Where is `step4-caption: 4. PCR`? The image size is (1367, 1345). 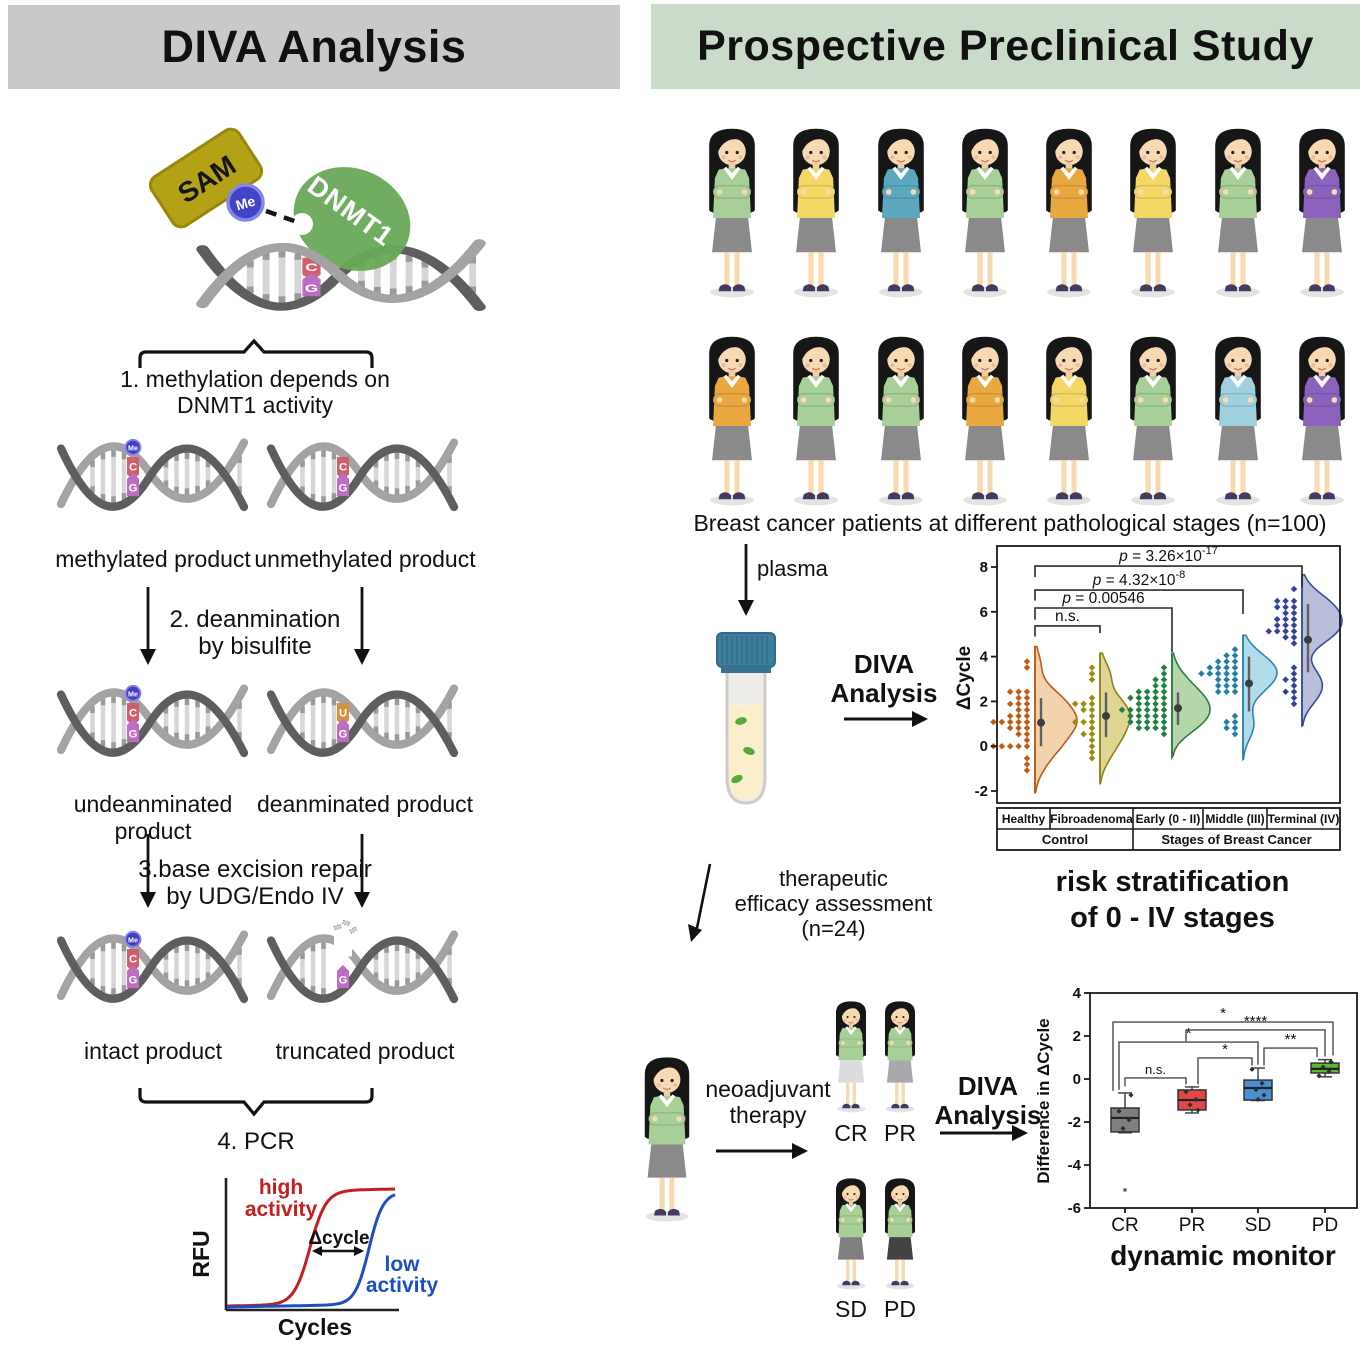
step4-caption: 4. PCR is located at coordinates (256, 1141).